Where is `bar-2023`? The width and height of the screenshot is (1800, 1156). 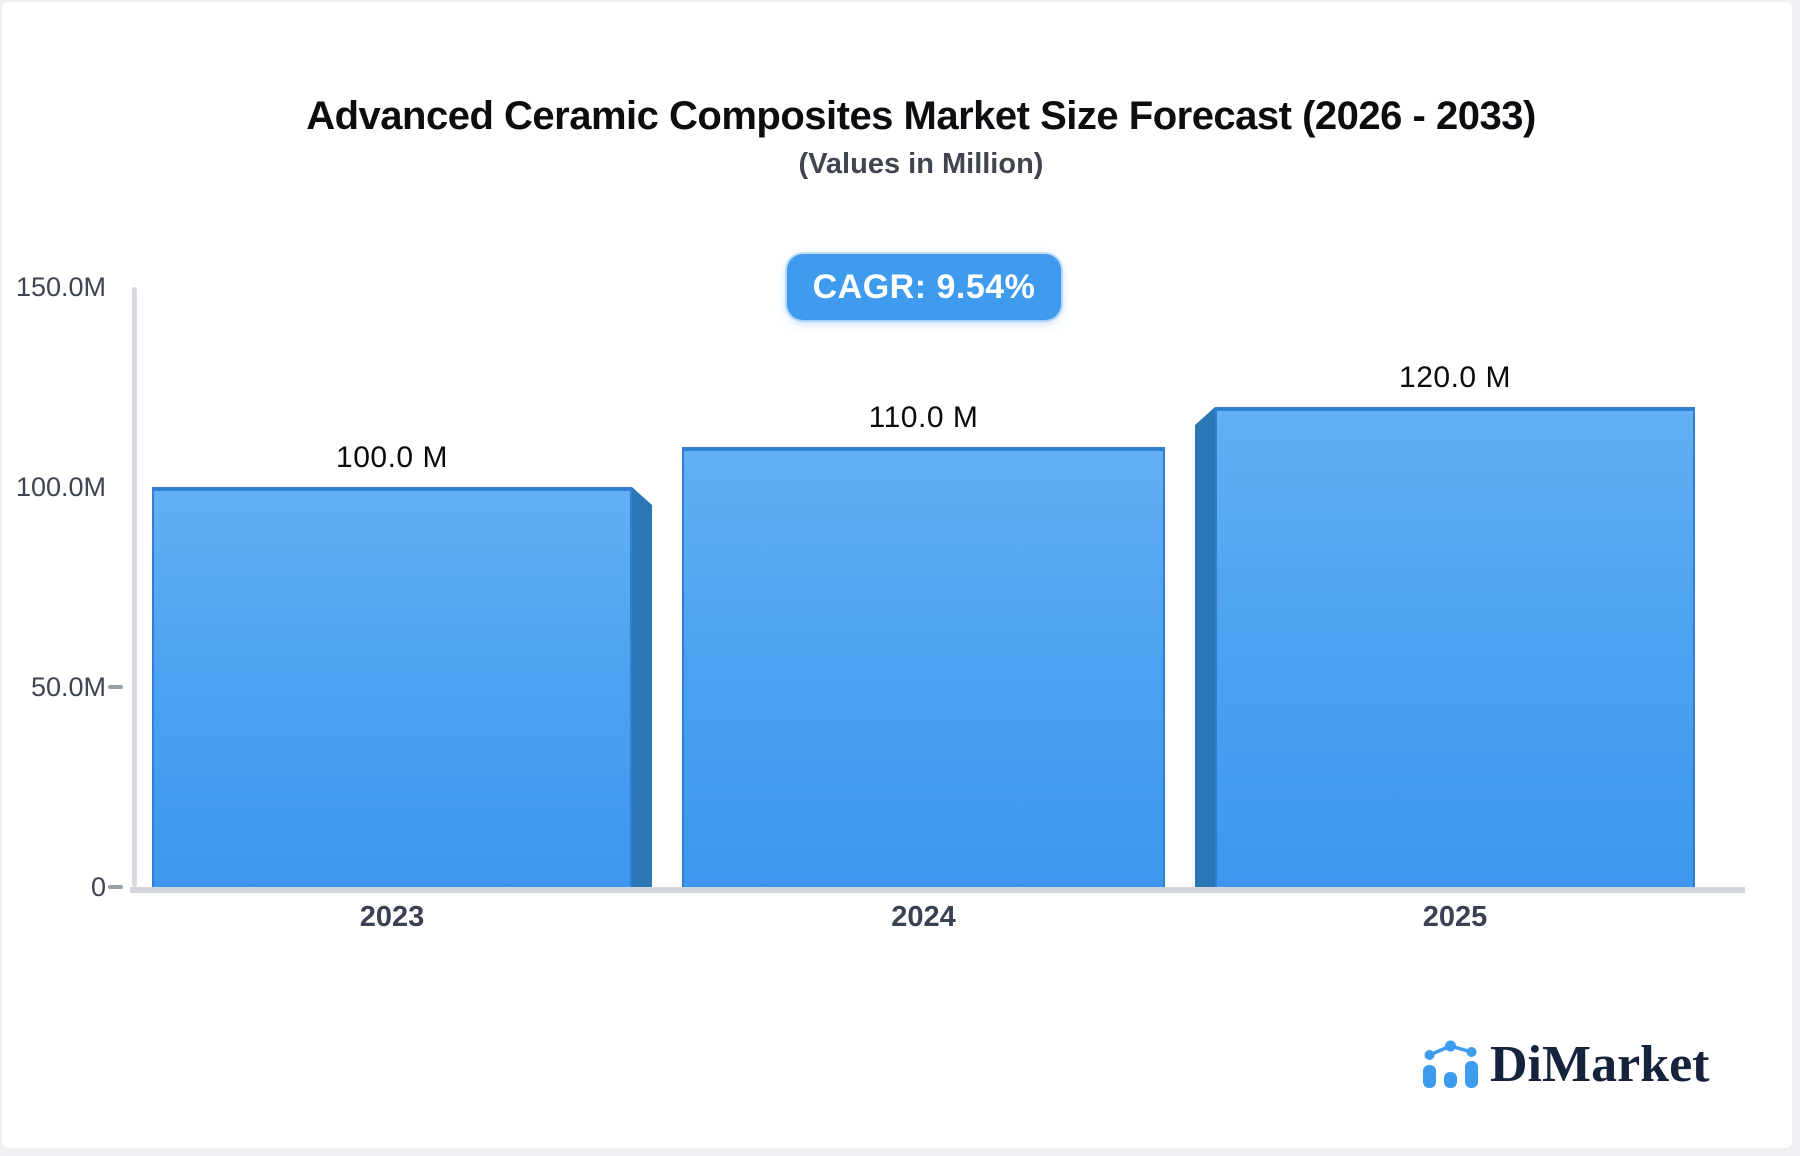 bar-2023 is located at coordinates (392, 687).